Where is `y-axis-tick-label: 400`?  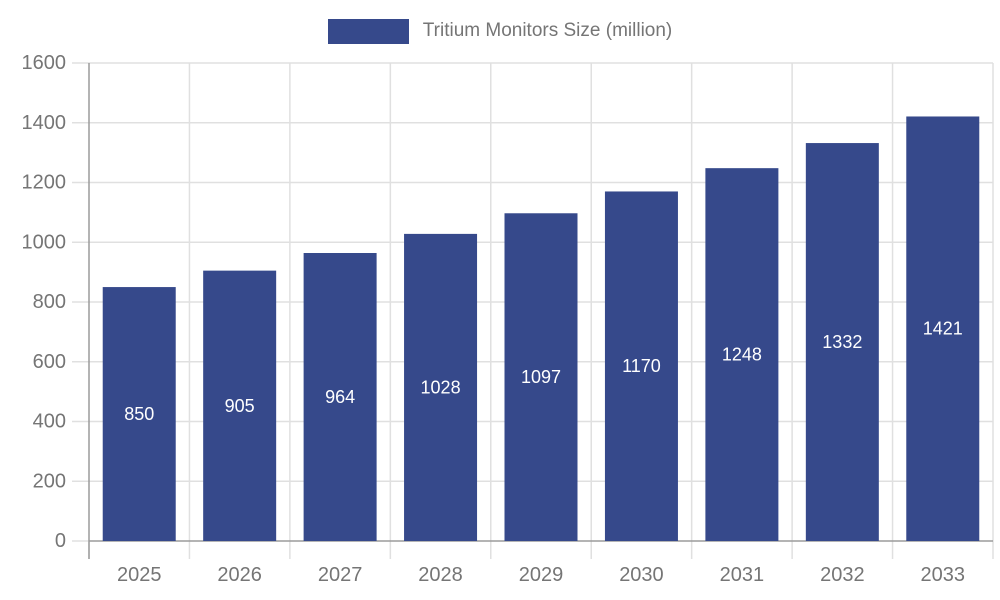
y-axis-tick-label: 400 is located at coordinates (49, 422).